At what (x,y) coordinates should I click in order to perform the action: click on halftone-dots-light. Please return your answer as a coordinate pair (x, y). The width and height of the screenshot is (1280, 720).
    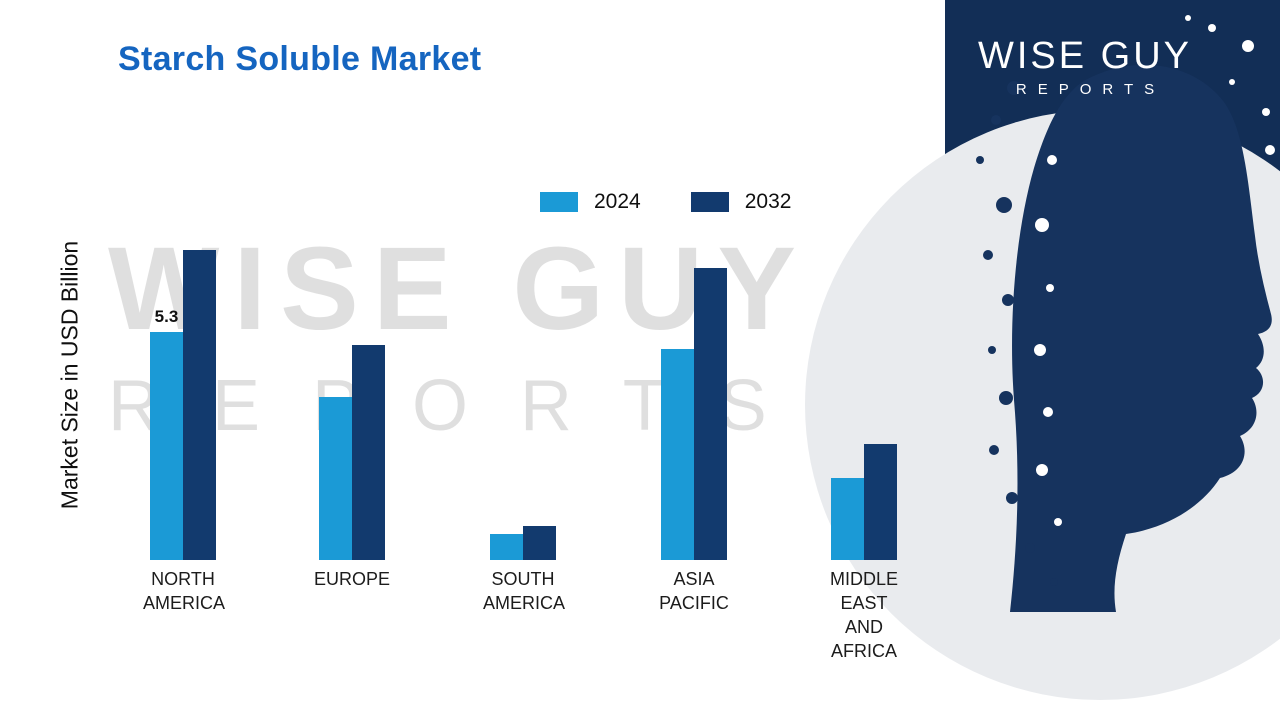
    Looking at the image, I should click on (1154, 270).